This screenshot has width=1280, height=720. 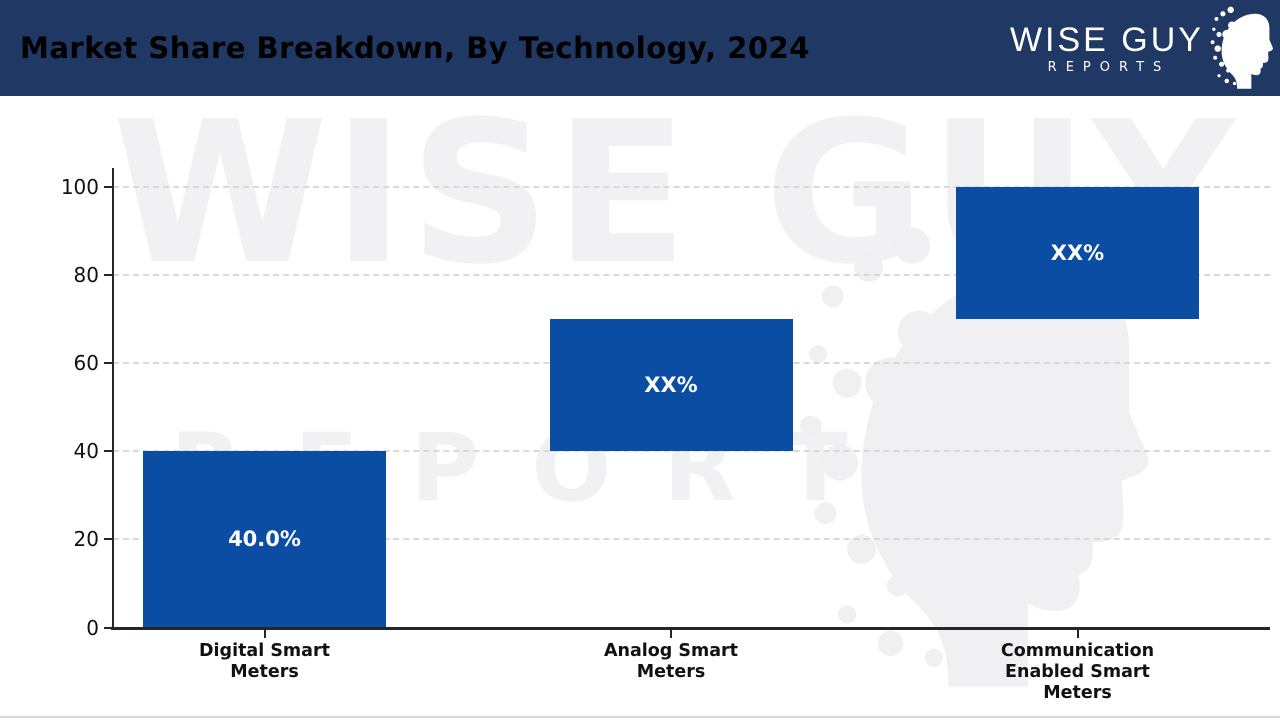 I want to click on bar-2: XX%, so click(x=671, y=385).